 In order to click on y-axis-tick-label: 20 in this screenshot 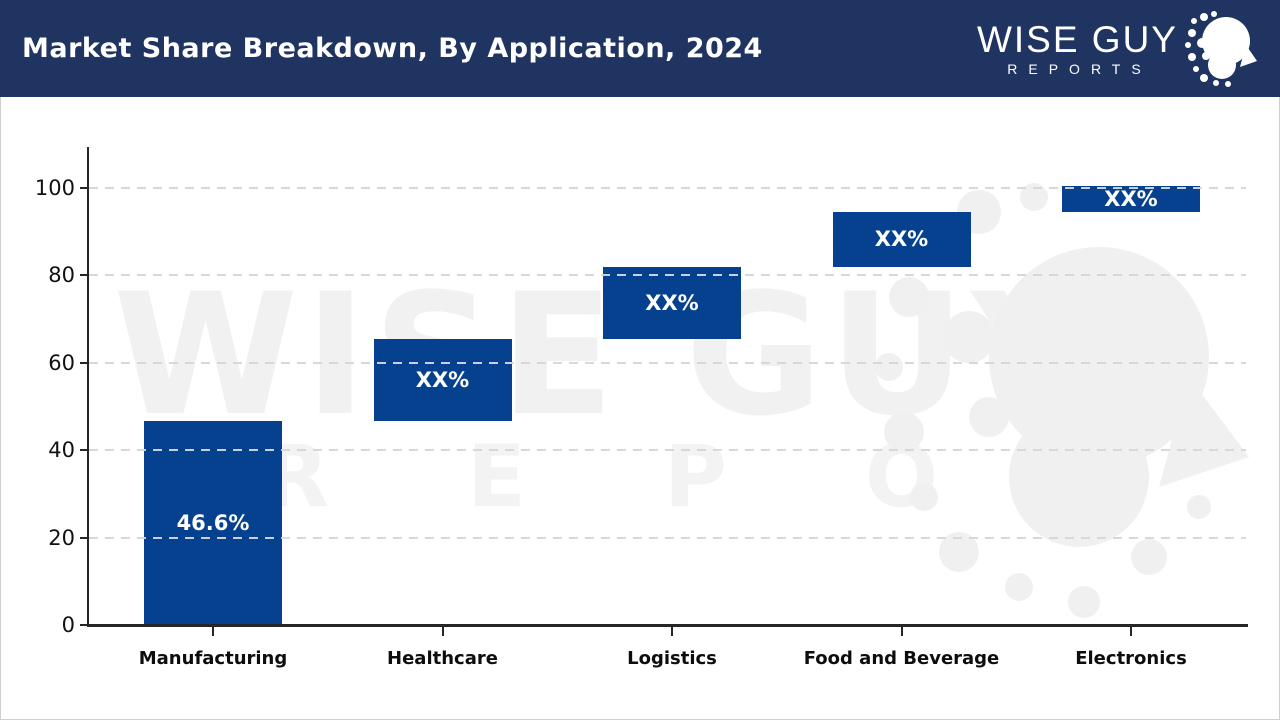, I will do `click(61, 537)`.